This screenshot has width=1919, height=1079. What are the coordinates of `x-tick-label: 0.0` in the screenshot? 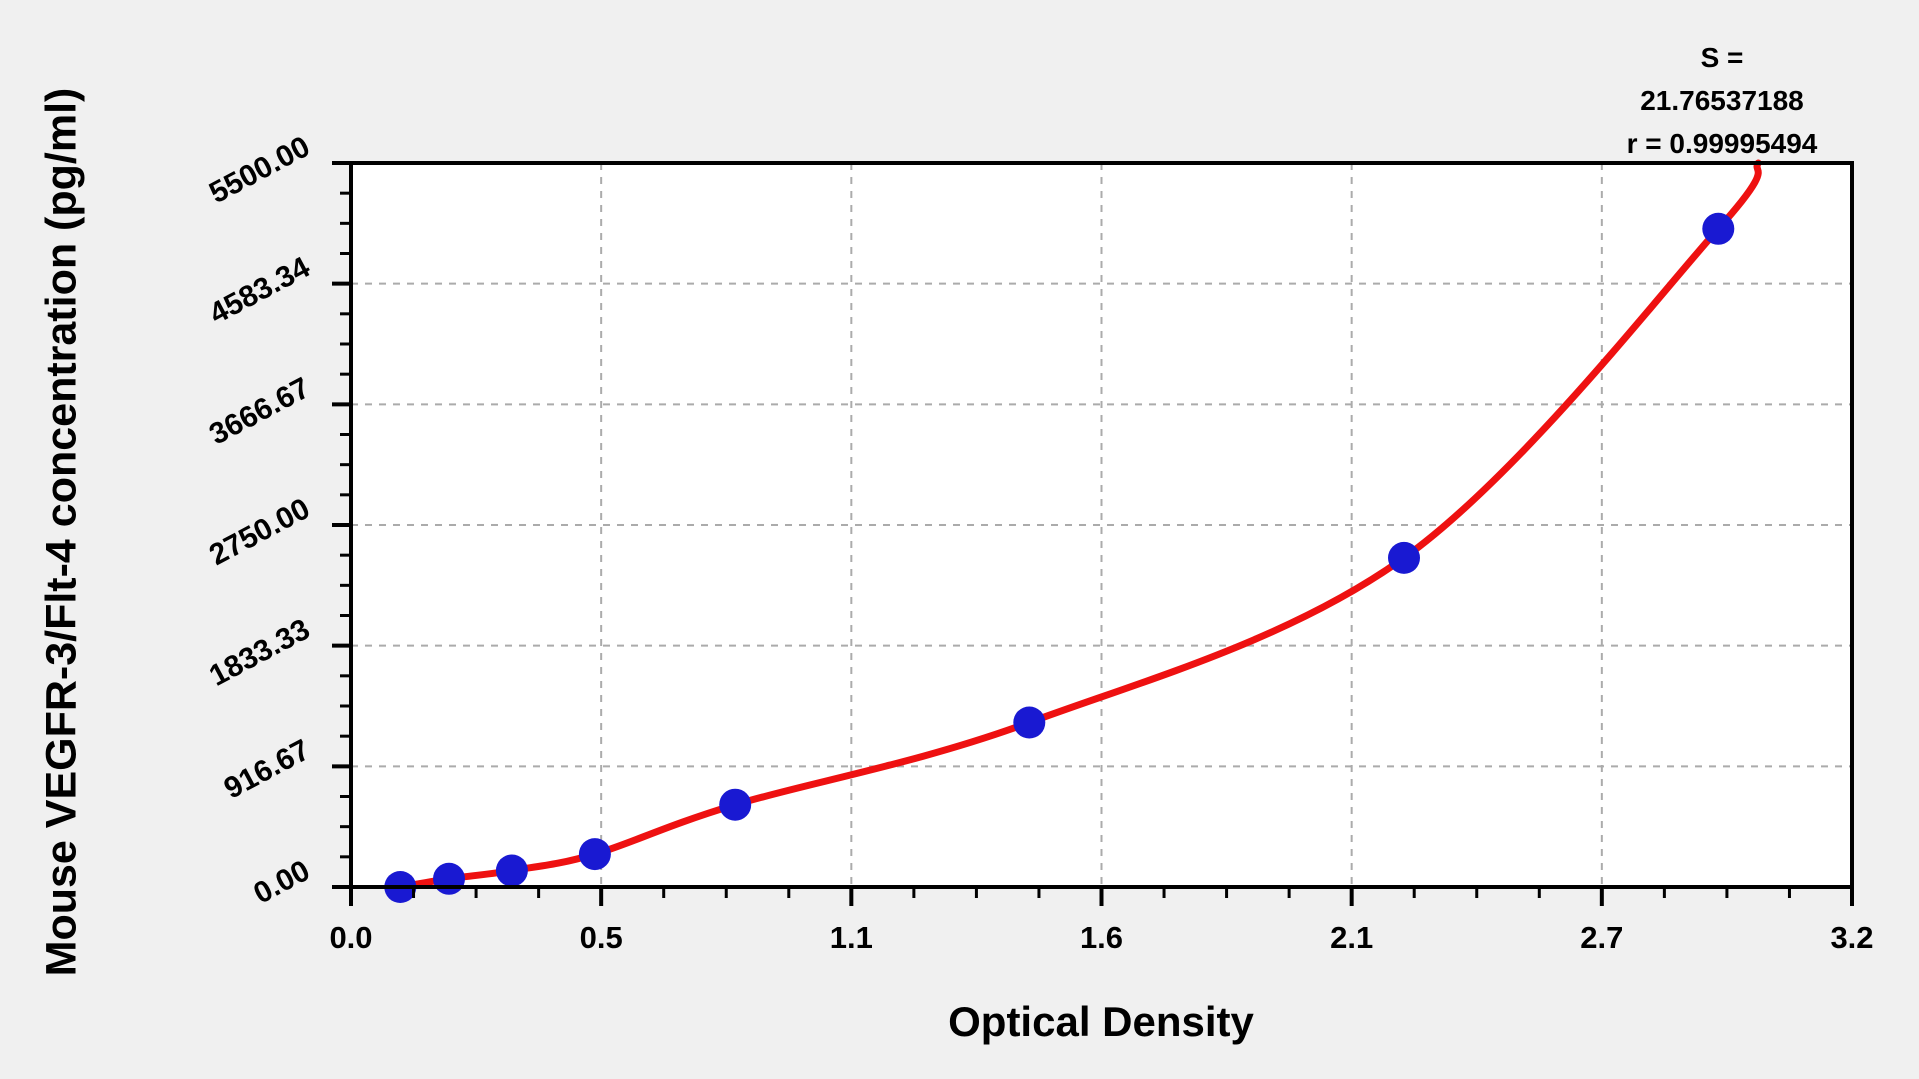 It's located at (350, 937).